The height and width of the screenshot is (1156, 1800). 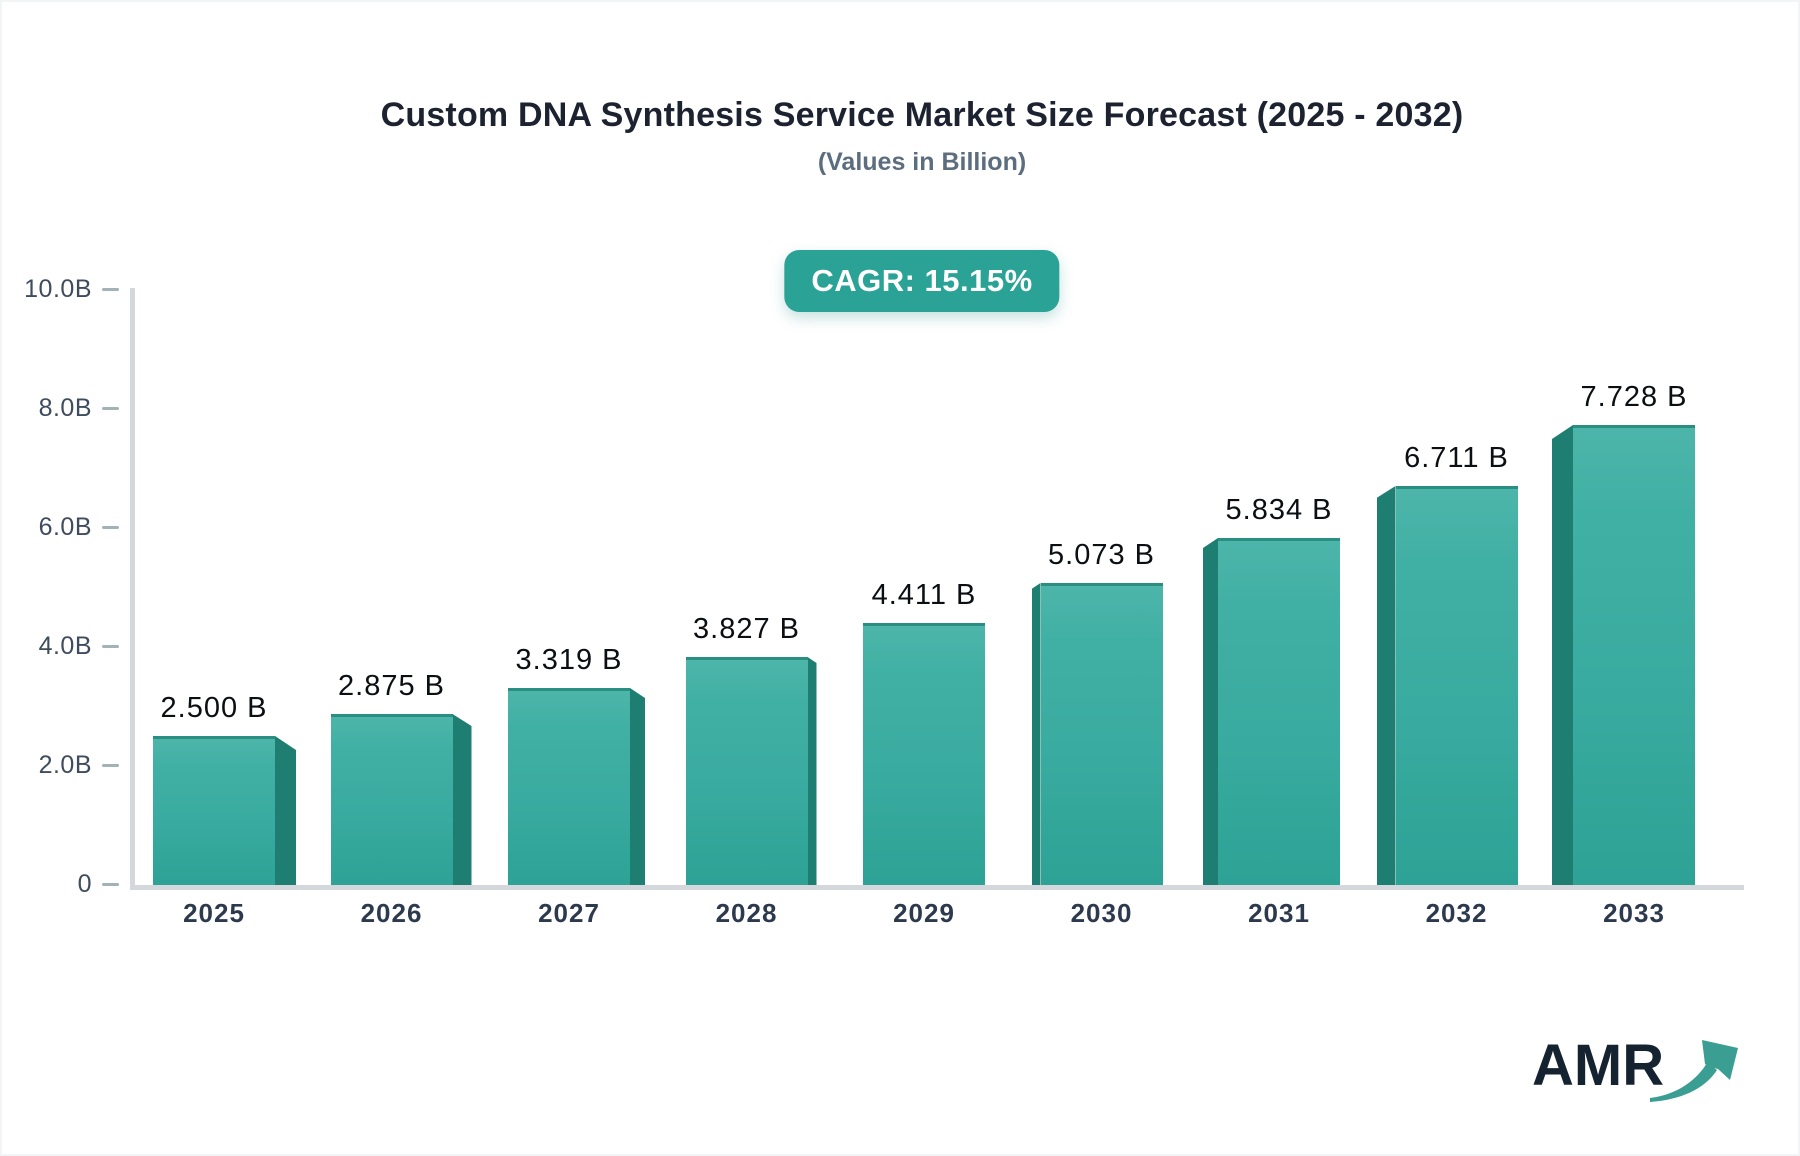 I want to click on x-axis-label-2032: 2032, so click(x=1456, y=913).